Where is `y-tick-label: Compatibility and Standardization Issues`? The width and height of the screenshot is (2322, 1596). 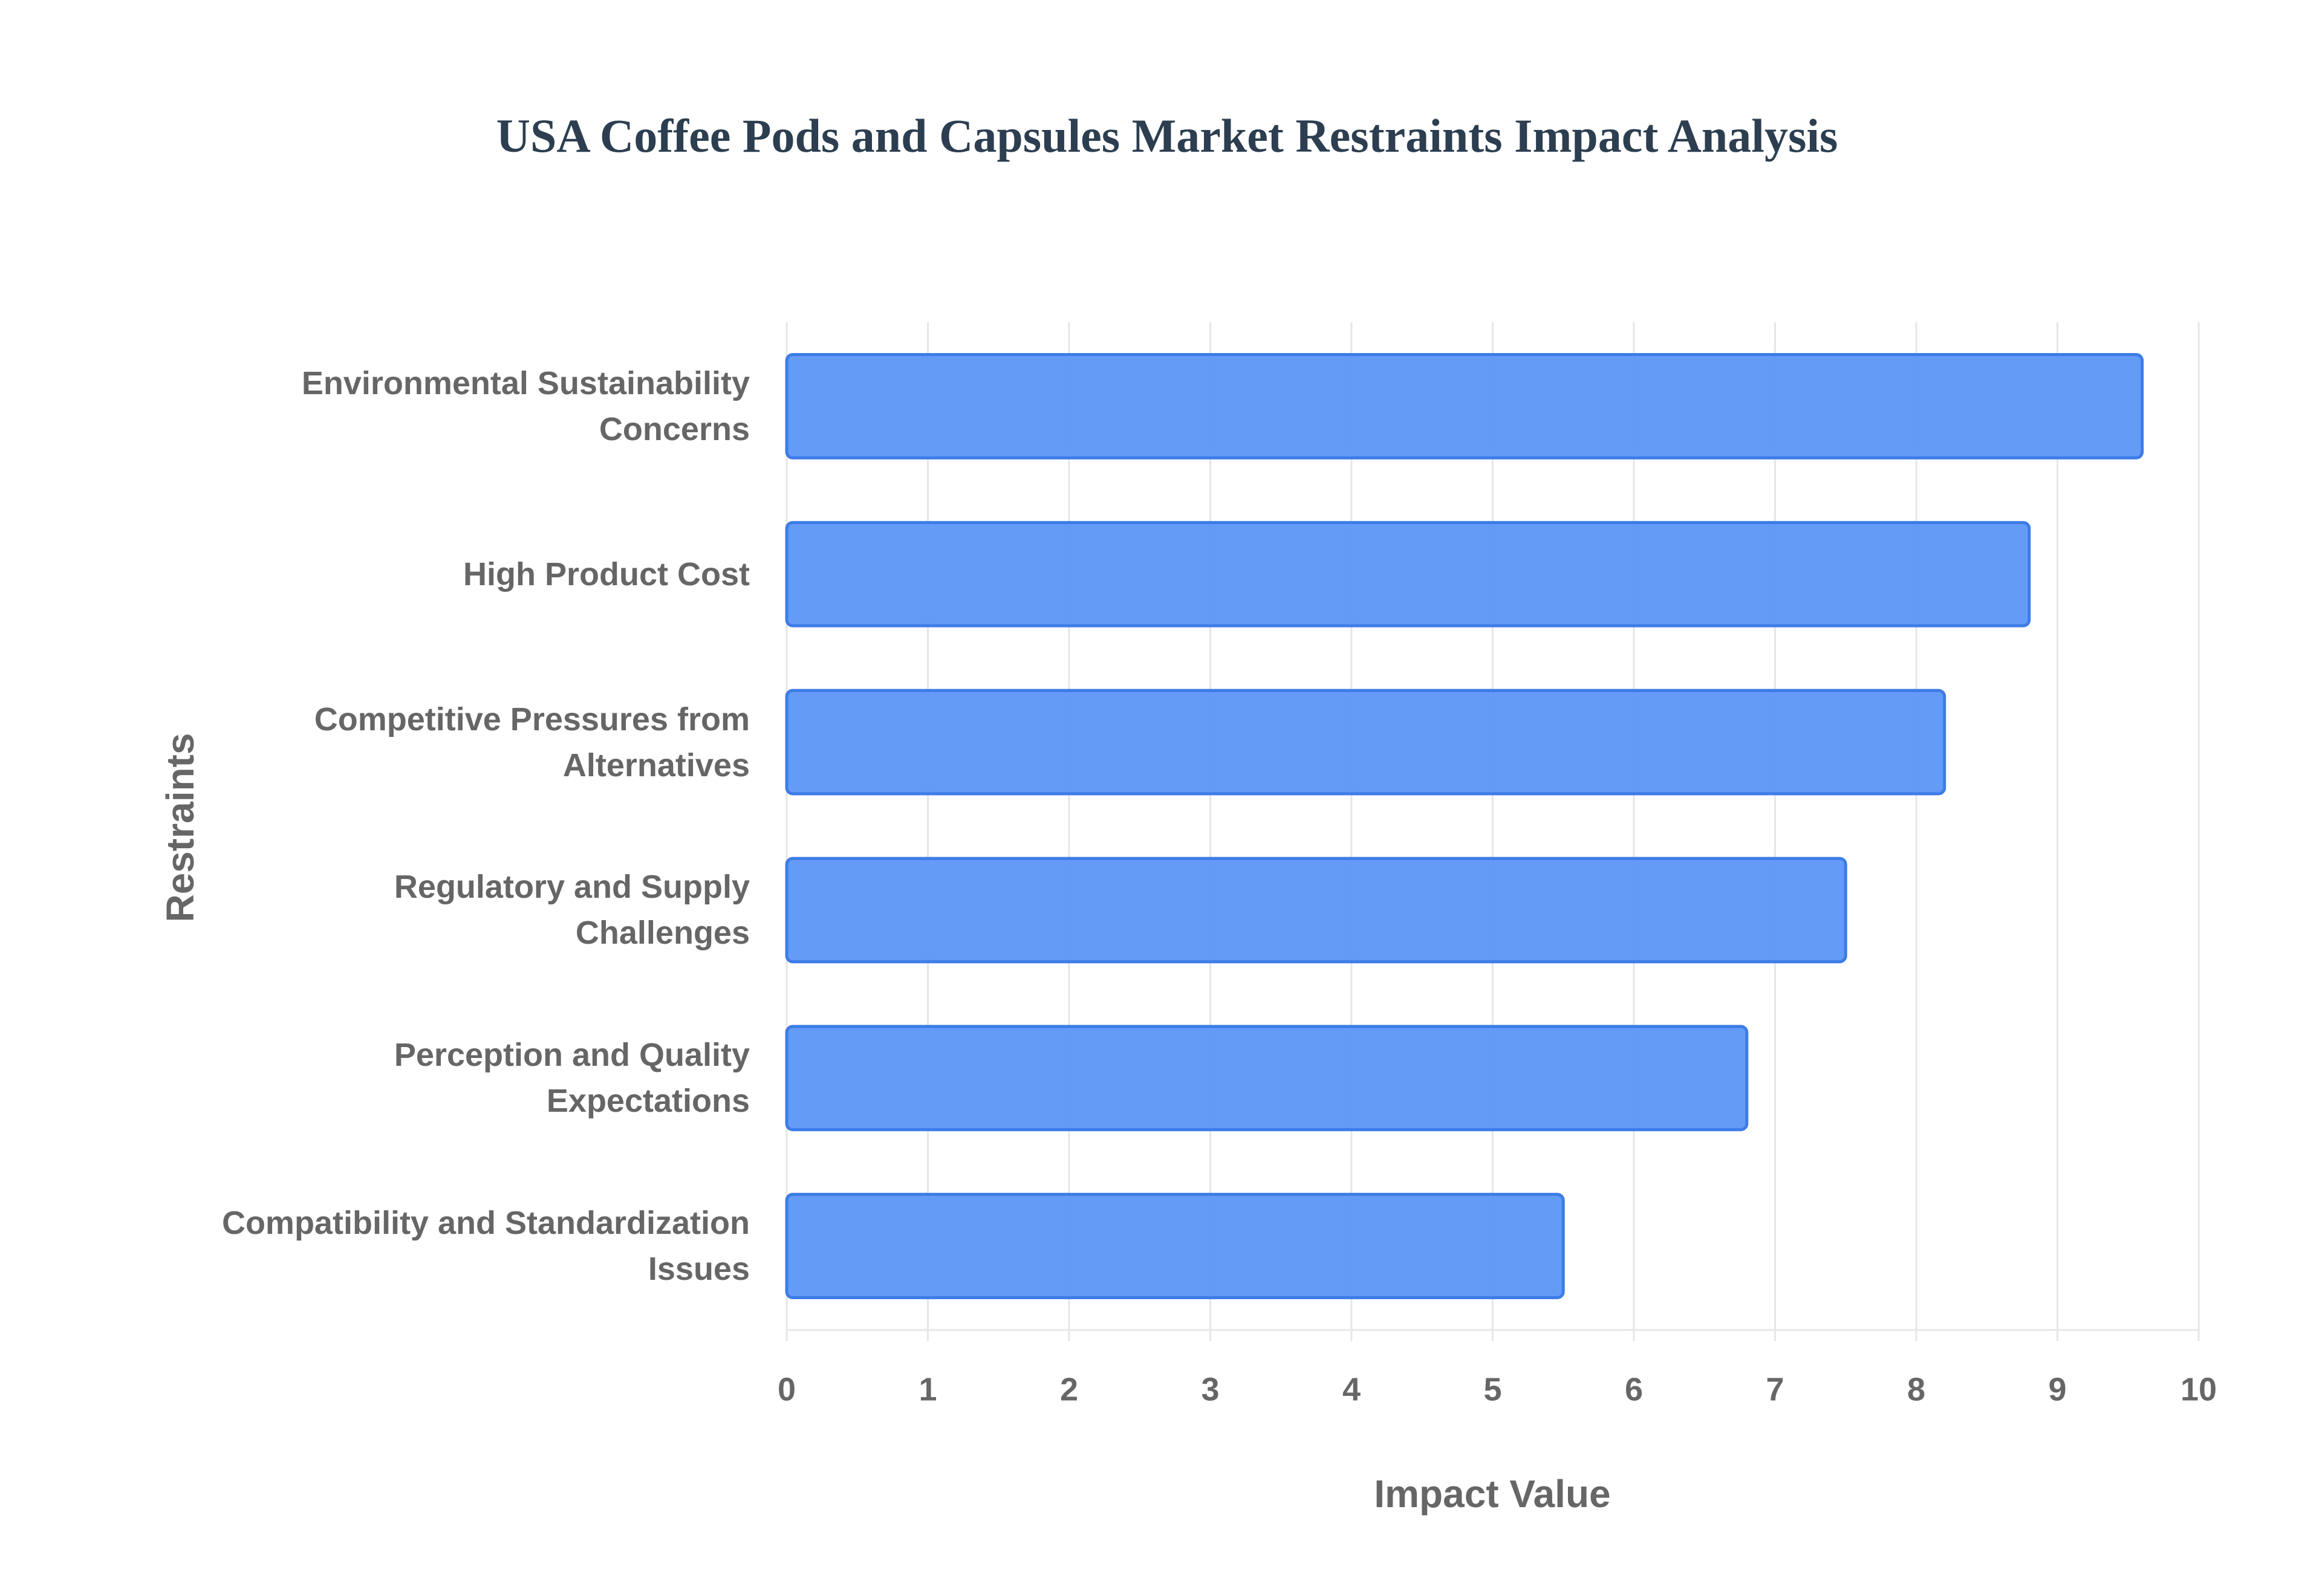
y-tick-label: Compatibility and Standardization Issues is located at coordinates (485, 1246).